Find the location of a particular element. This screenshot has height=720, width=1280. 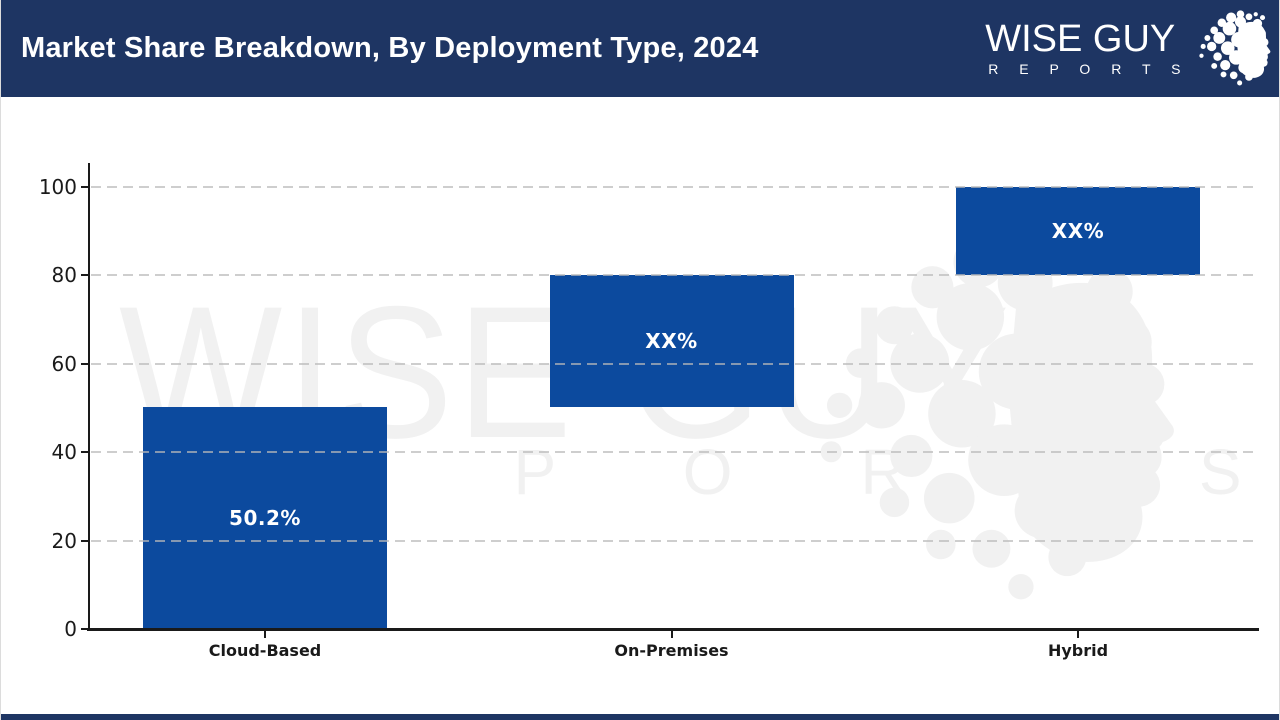

x-category-label: Hybrid is located at coordinates (1078, 650).